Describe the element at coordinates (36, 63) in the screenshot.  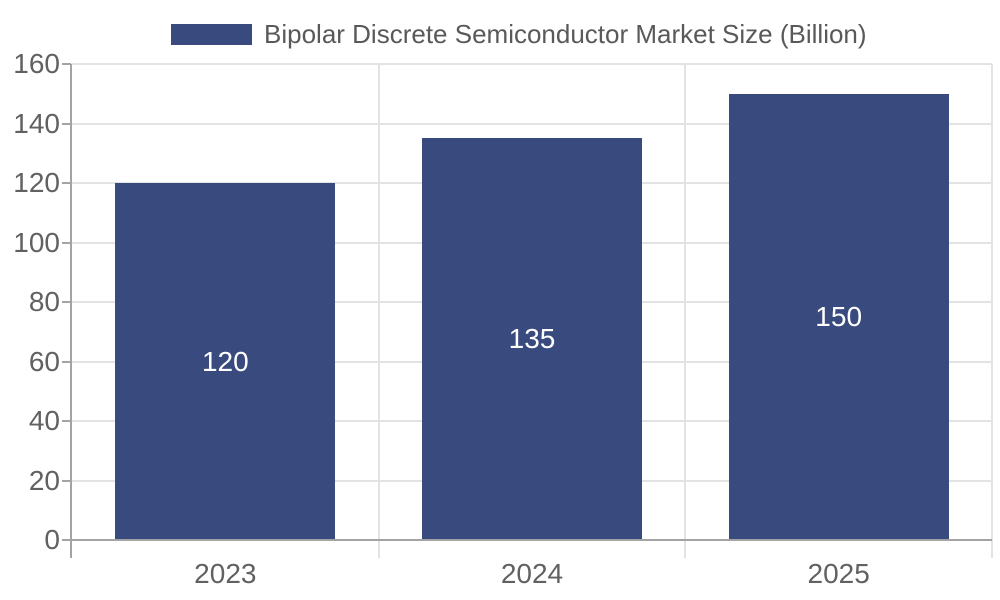
I see `y-tick-label: 160` at that location.